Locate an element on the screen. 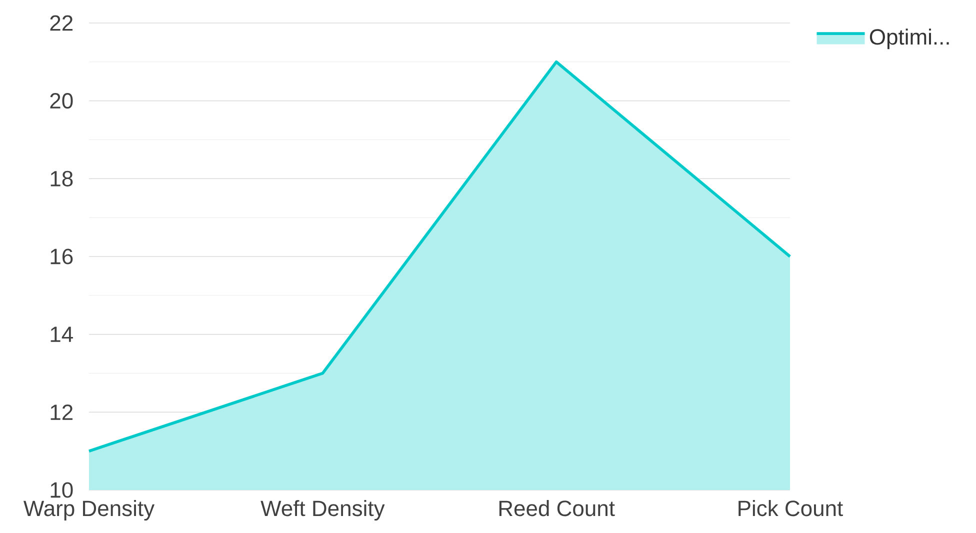 This screenshot has width=976, height=533. y-tick-label: 12 is located at coordinates (61, 412).